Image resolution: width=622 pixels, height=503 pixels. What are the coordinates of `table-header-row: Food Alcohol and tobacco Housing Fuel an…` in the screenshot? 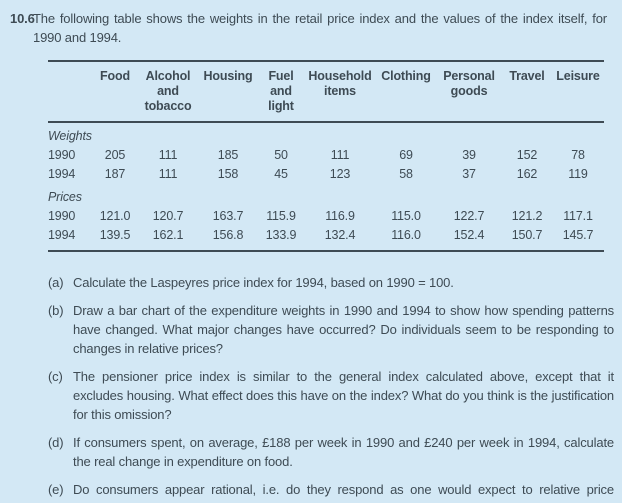 It's located at (326, 91).